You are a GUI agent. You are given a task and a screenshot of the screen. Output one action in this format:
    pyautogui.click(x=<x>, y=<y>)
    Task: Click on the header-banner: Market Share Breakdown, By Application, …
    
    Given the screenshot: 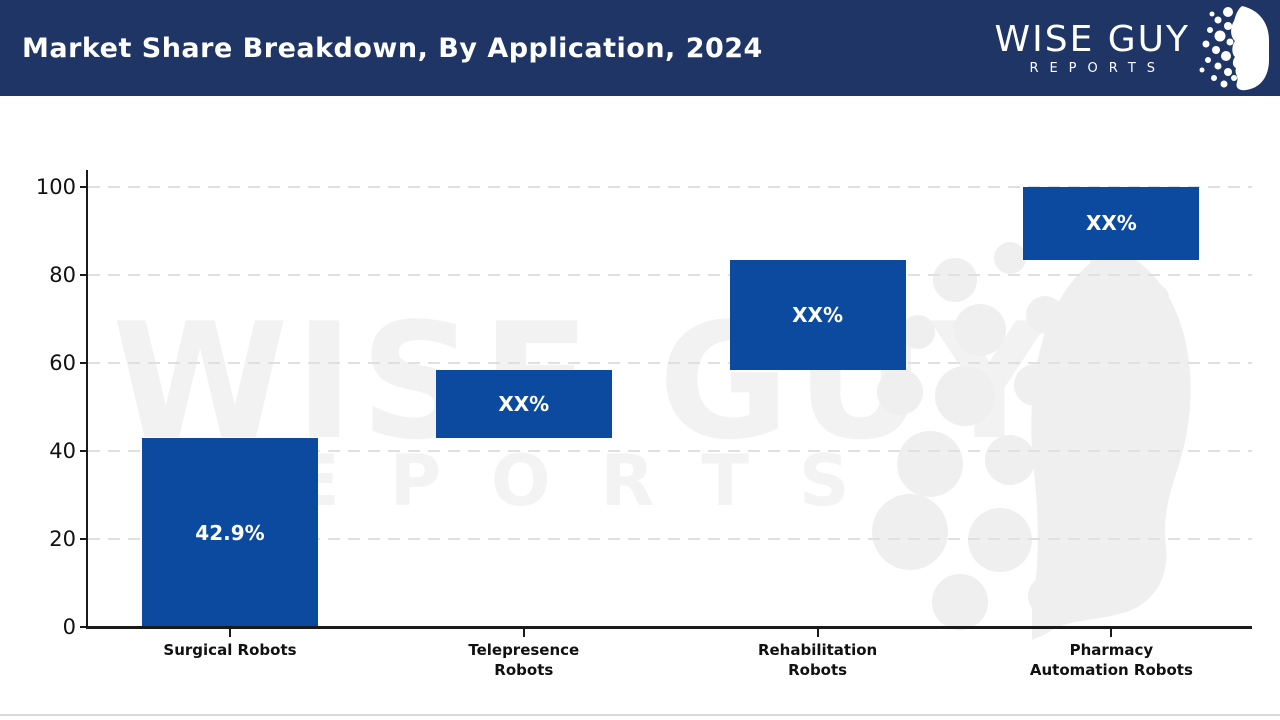 What is the action you would take?
    pyautogui.click(x=640, y=48)
    